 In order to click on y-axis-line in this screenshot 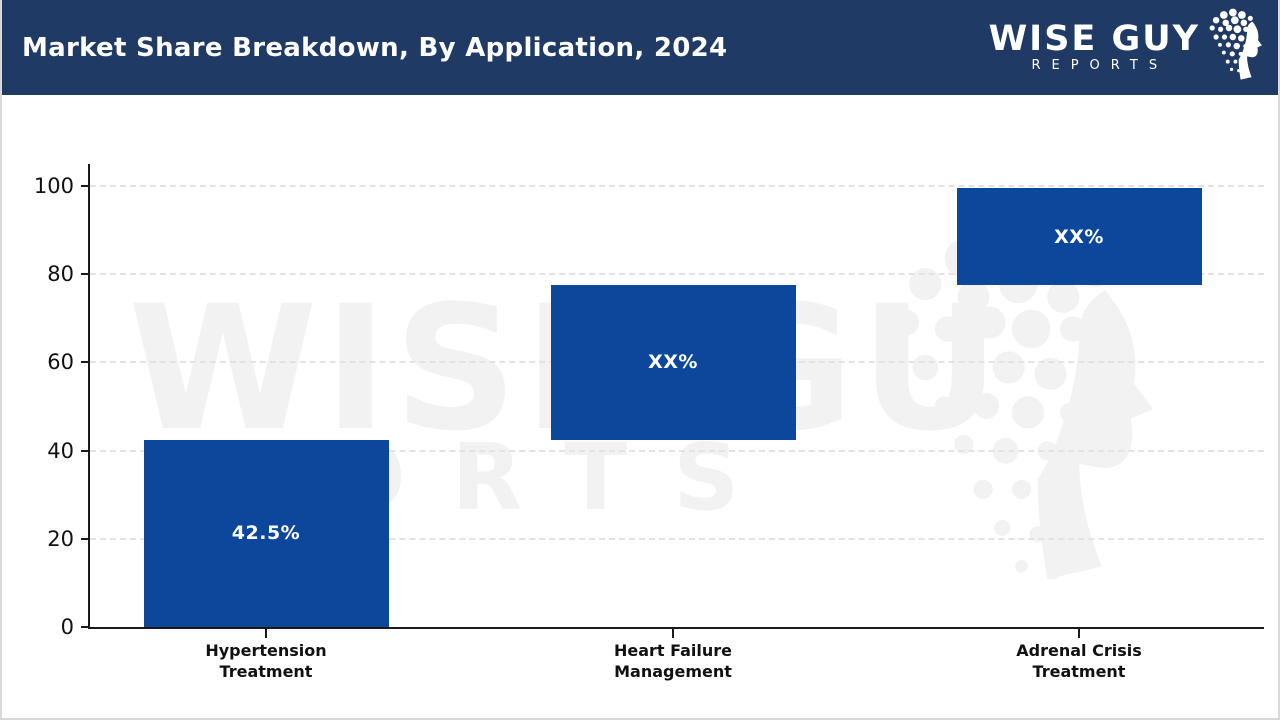, I will do `click(89, 396)`.